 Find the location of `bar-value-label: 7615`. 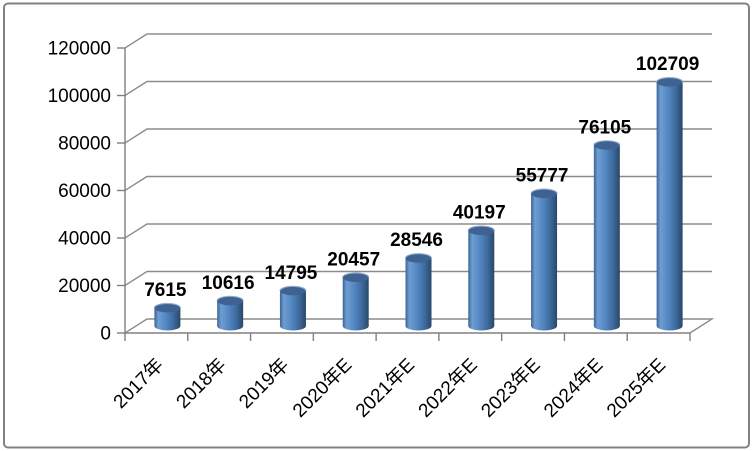

bar-value-label: 7615 is located at coordinates (165, 290).